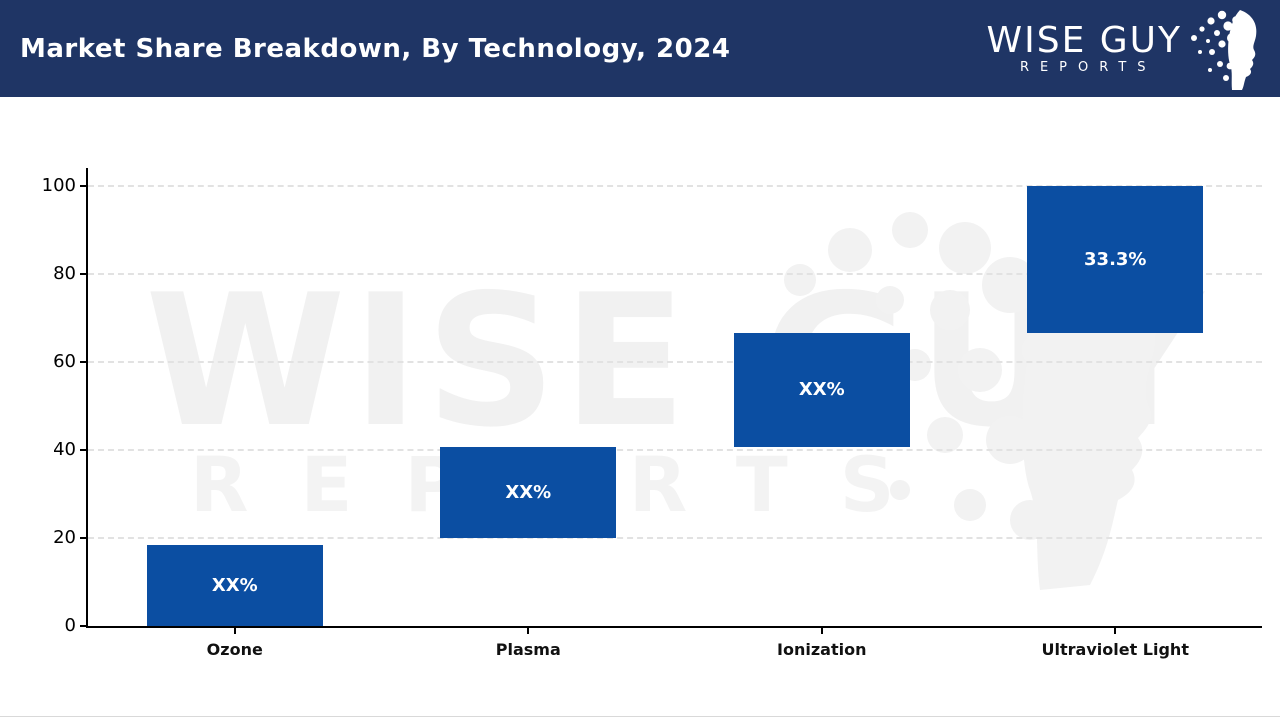 This screenshot has width=1280, height=720. Describe the element at coordinates (1084, 40) in the screenshot. I see `logo-wordmark: WISE GUY` at that location.